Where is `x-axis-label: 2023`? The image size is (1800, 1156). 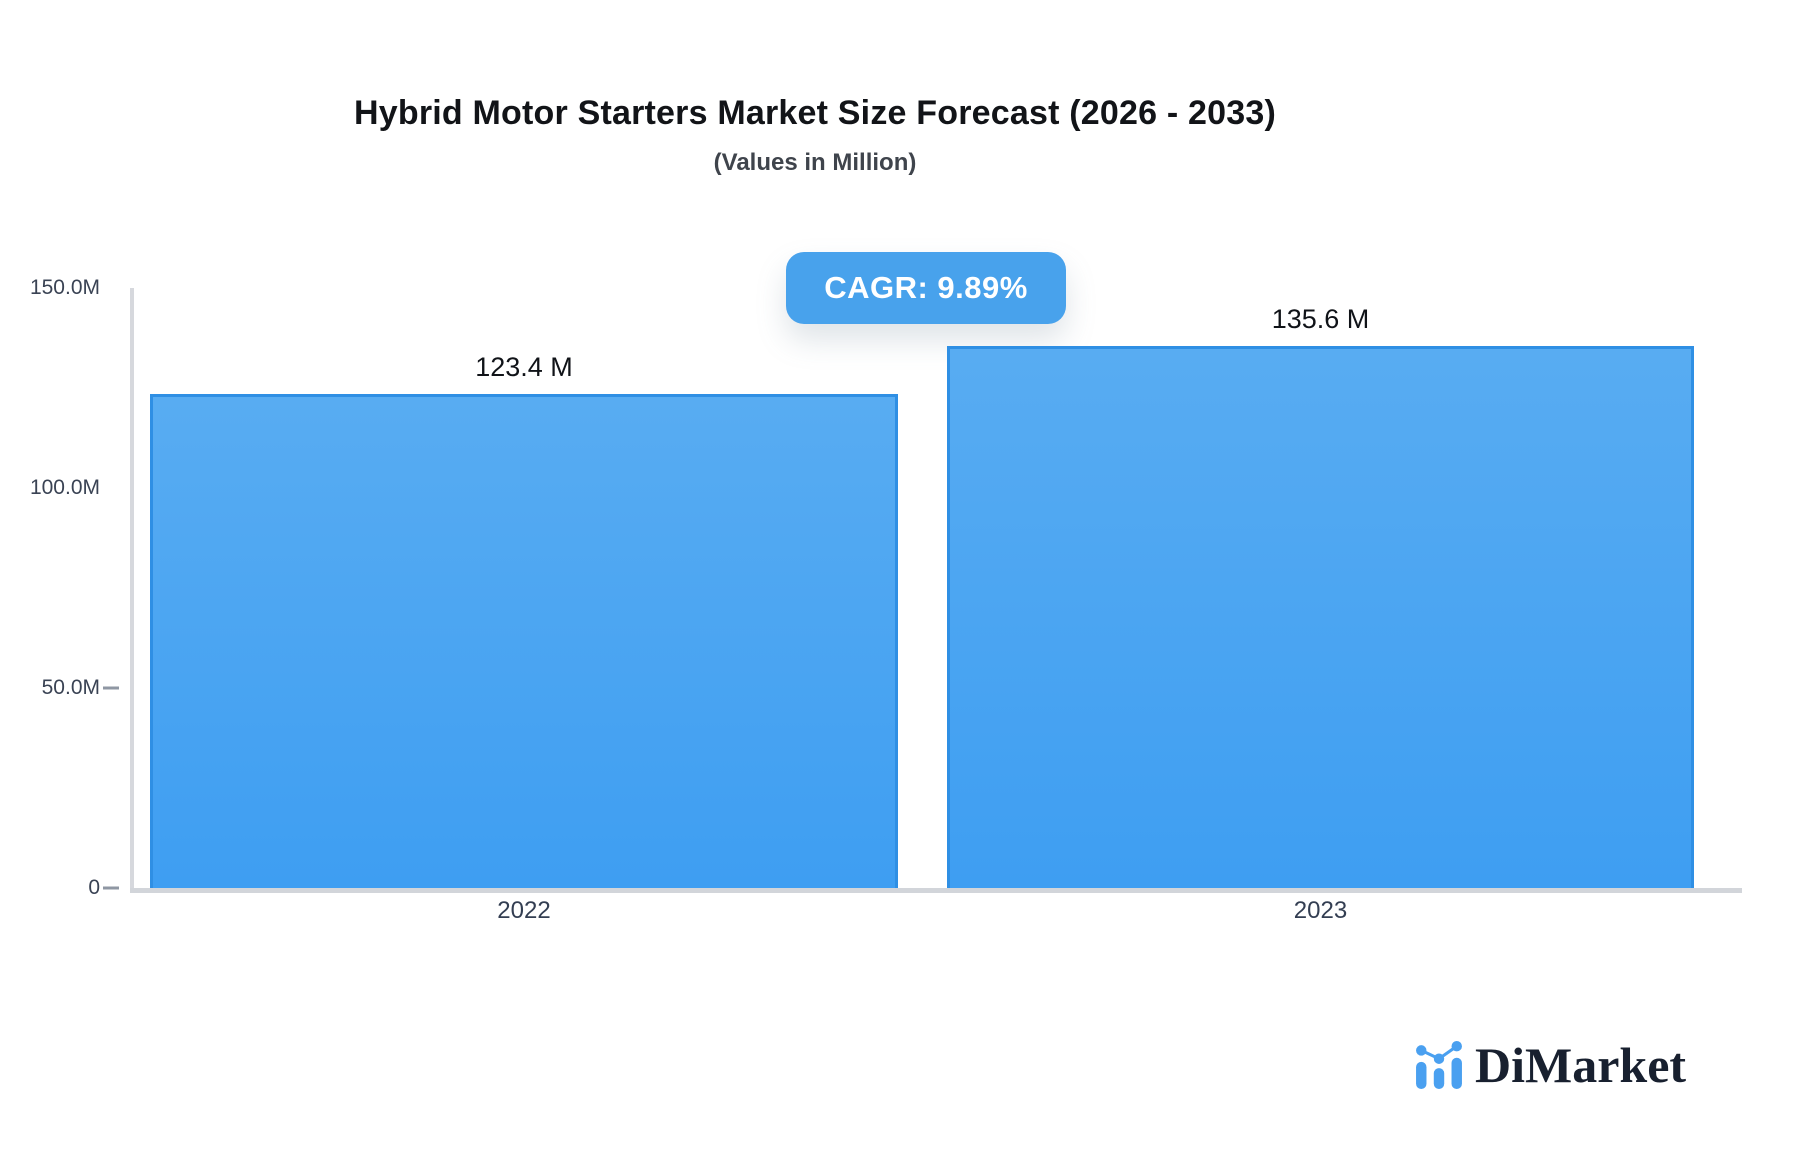
x-axis-label: 2023 is located at coordinates (1320, 910).